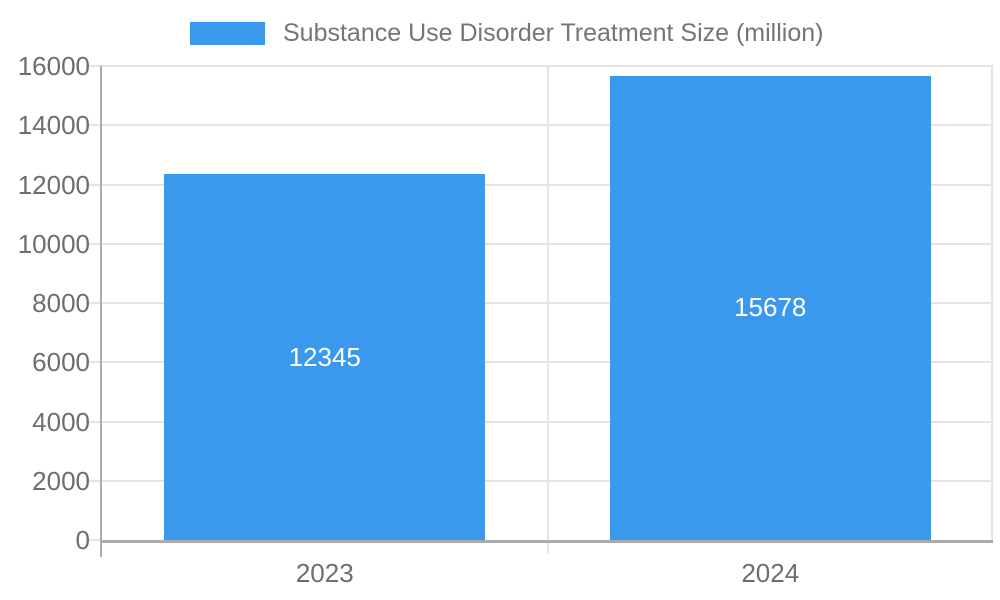  Describe the element at coordinates (53, 66) in the screenshot. I see `ytick-label-16000: 16000` at that location.